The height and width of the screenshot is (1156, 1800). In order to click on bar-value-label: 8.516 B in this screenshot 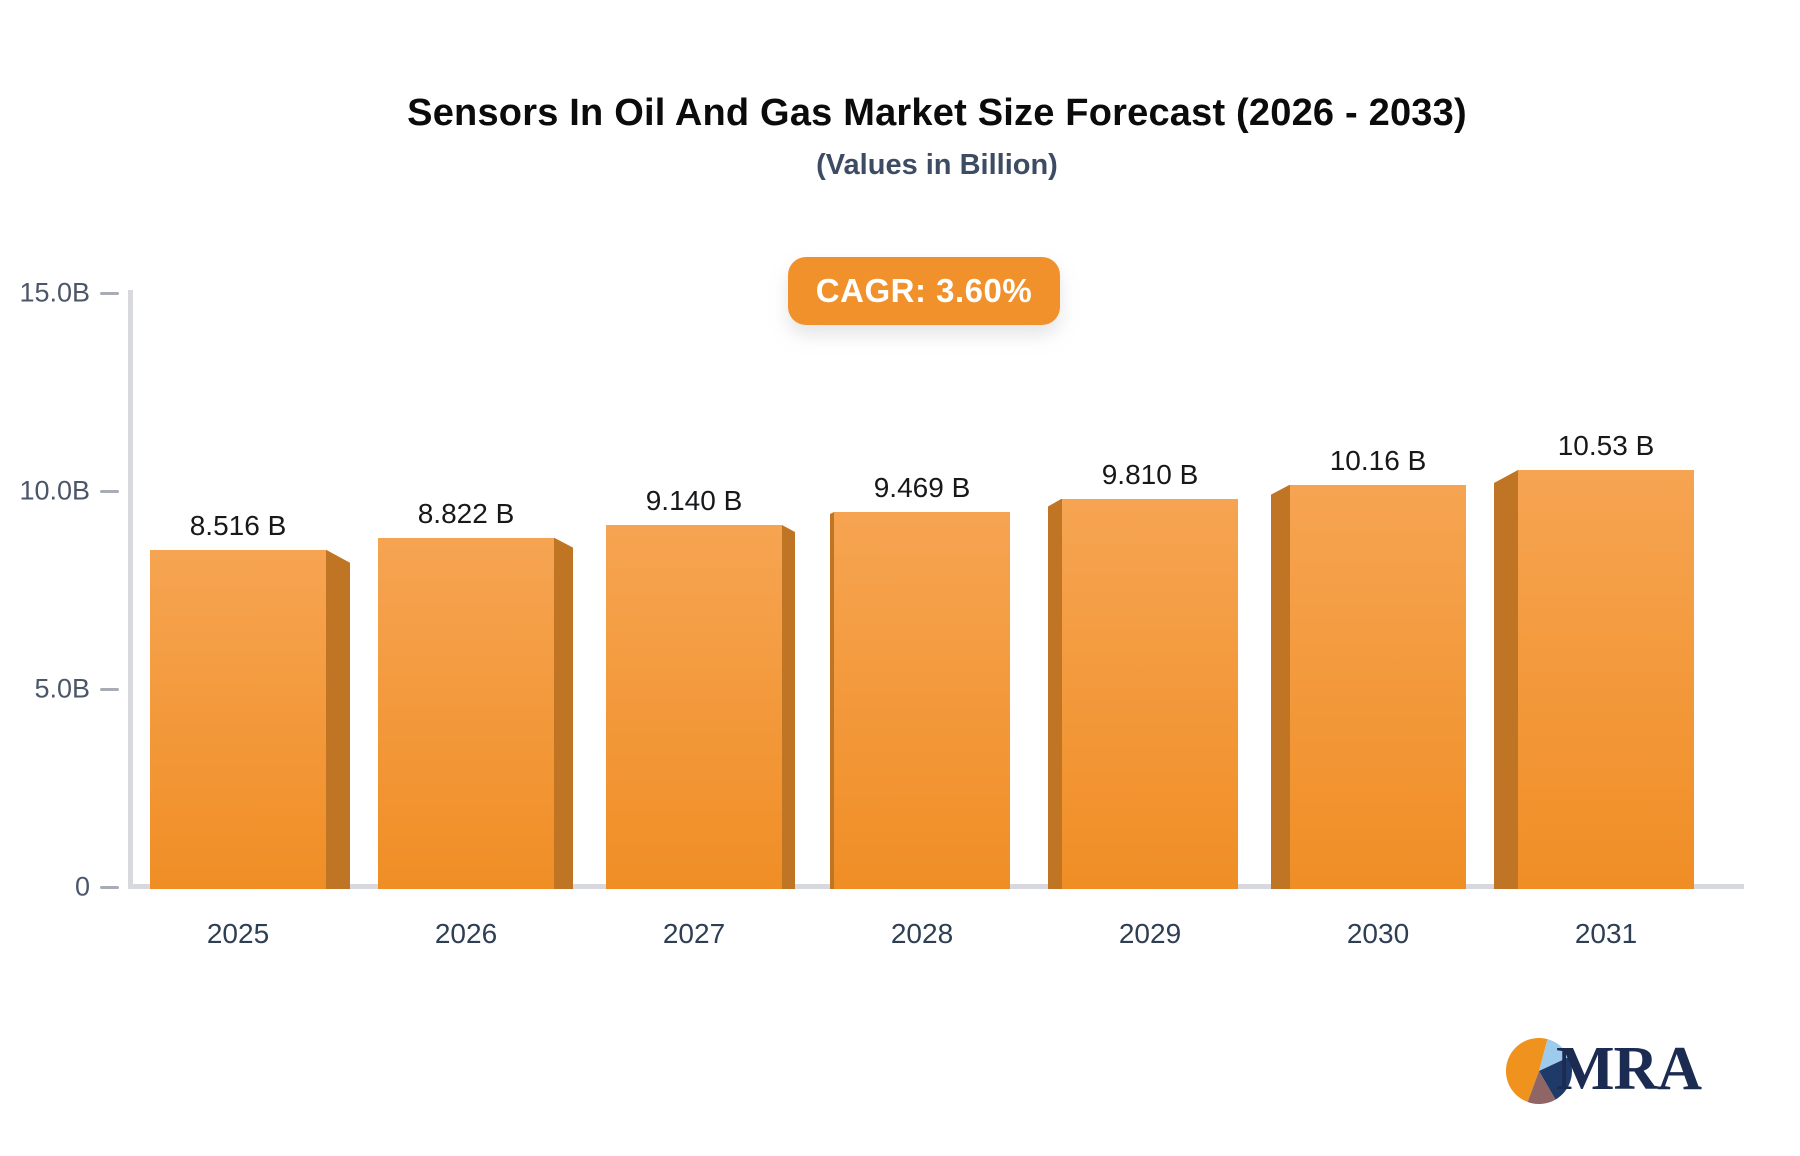, I will do `click(238, 525)`.